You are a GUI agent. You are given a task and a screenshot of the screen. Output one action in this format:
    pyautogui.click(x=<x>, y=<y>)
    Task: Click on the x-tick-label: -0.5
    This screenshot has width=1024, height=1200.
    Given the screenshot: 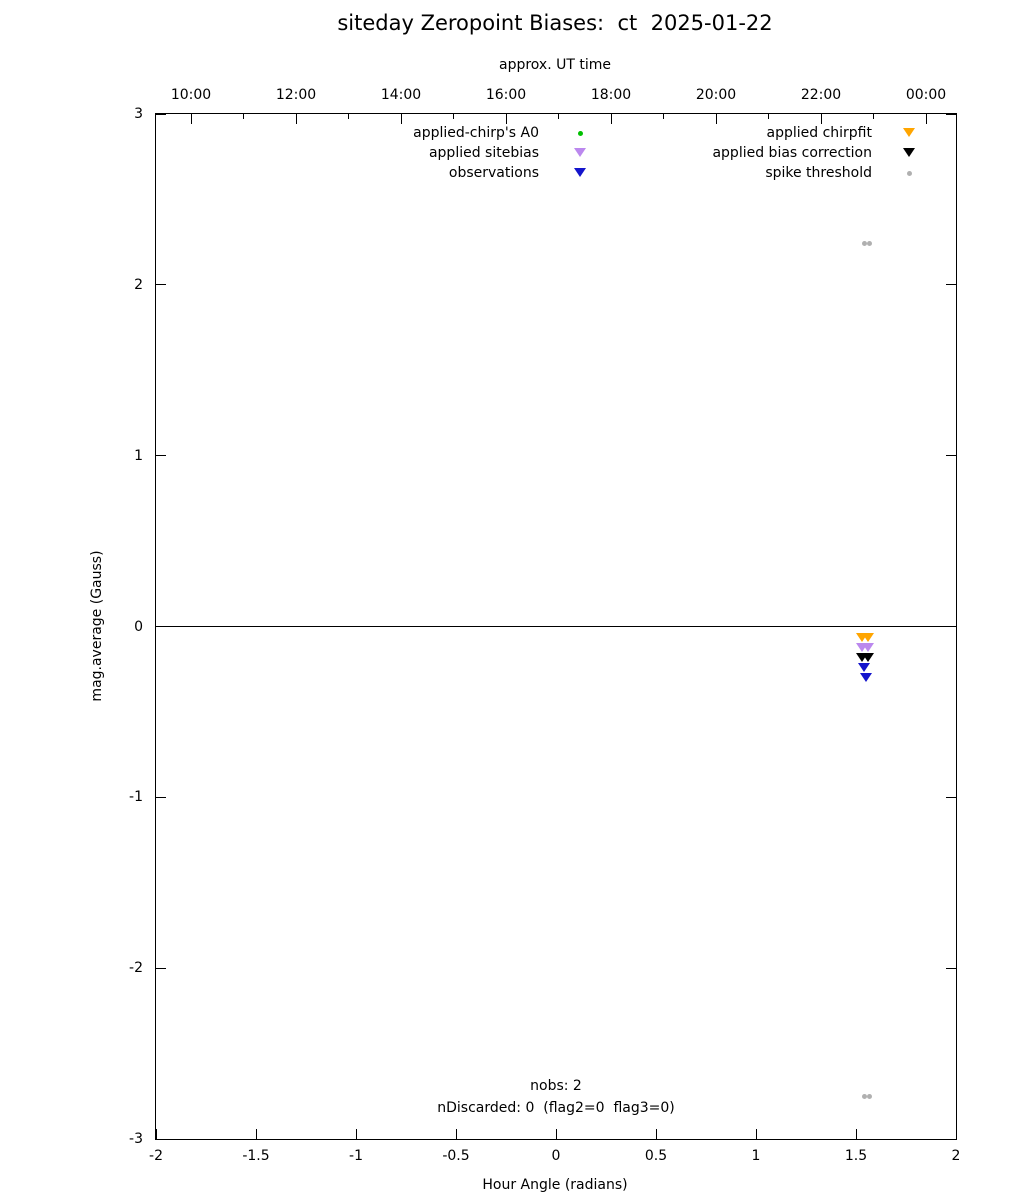 What is the action you would take?
    pyautogui.click(x=456, y=1156)
    